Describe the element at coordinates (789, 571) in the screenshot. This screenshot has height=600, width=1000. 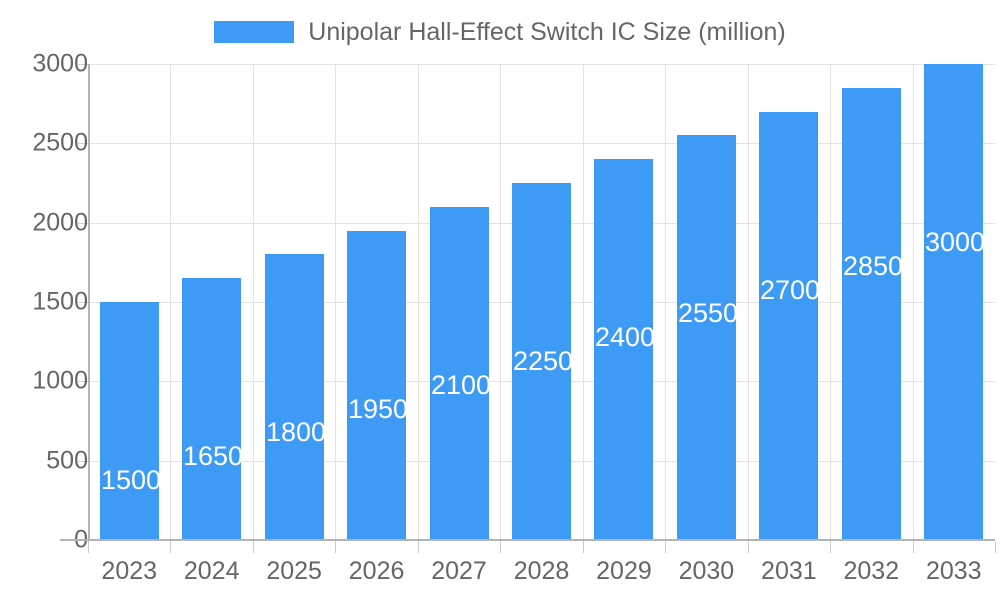
I see `x-tick-label: 2031` at that location.